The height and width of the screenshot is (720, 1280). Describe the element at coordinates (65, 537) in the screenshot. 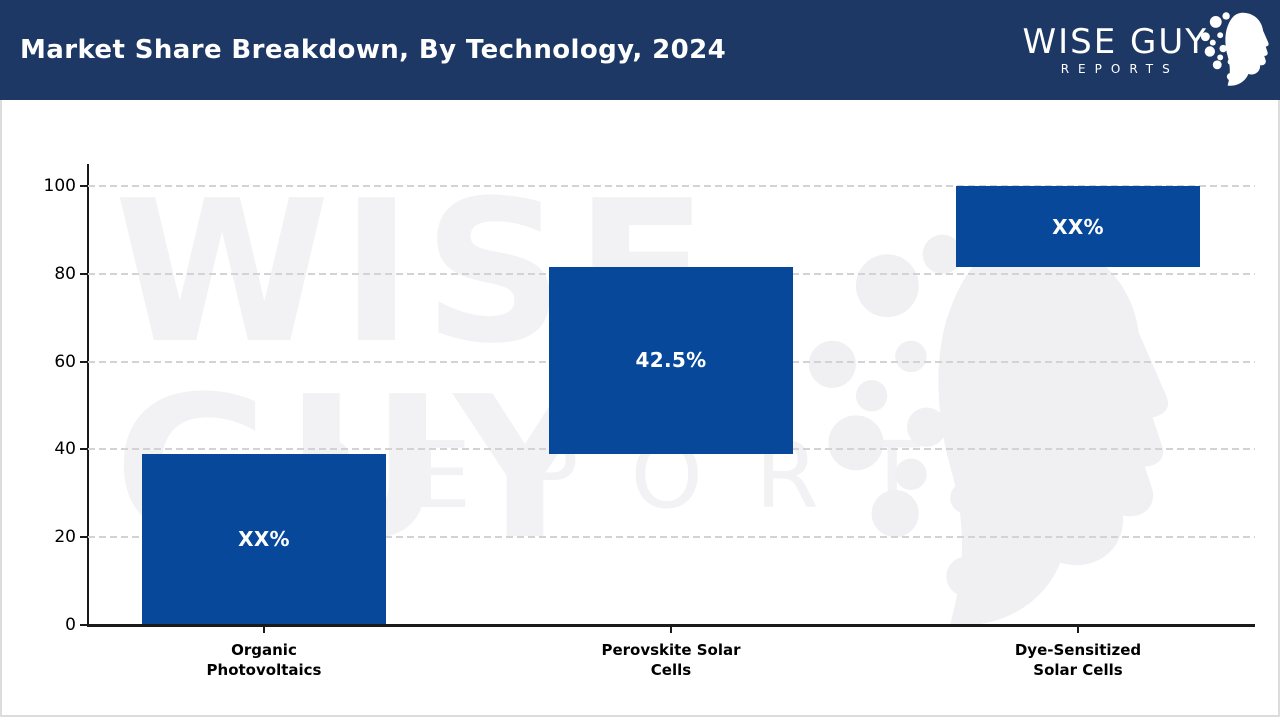

I see `y-tick-label-20: 20` at that location.